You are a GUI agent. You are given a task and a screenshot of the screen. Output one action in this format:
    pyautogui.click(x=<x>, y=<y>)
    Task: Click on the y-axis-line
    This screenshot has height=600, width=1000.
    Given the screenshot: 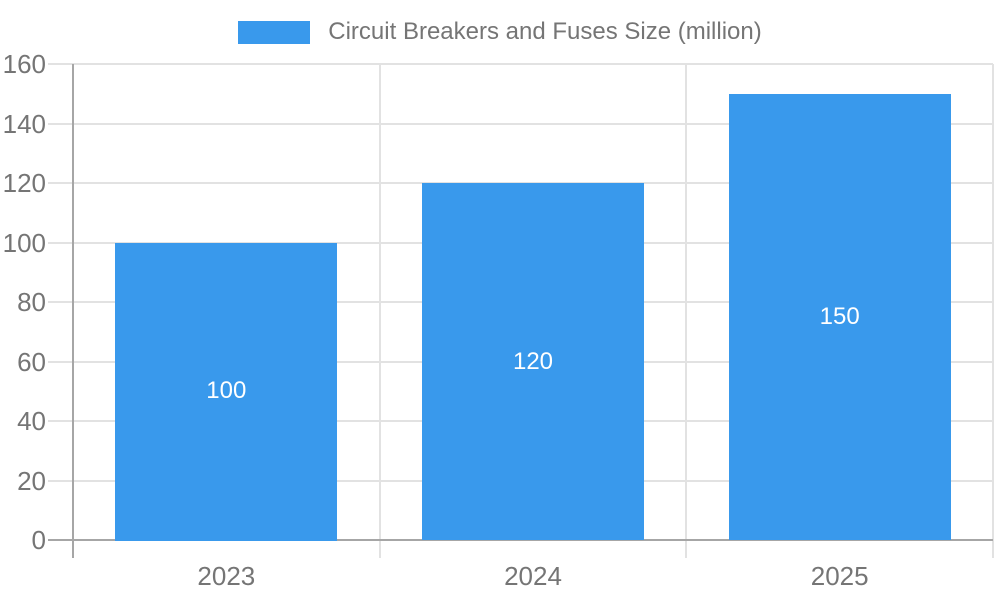 What is the action you would take?
    pyautogui.click(x=73, y=311)
    